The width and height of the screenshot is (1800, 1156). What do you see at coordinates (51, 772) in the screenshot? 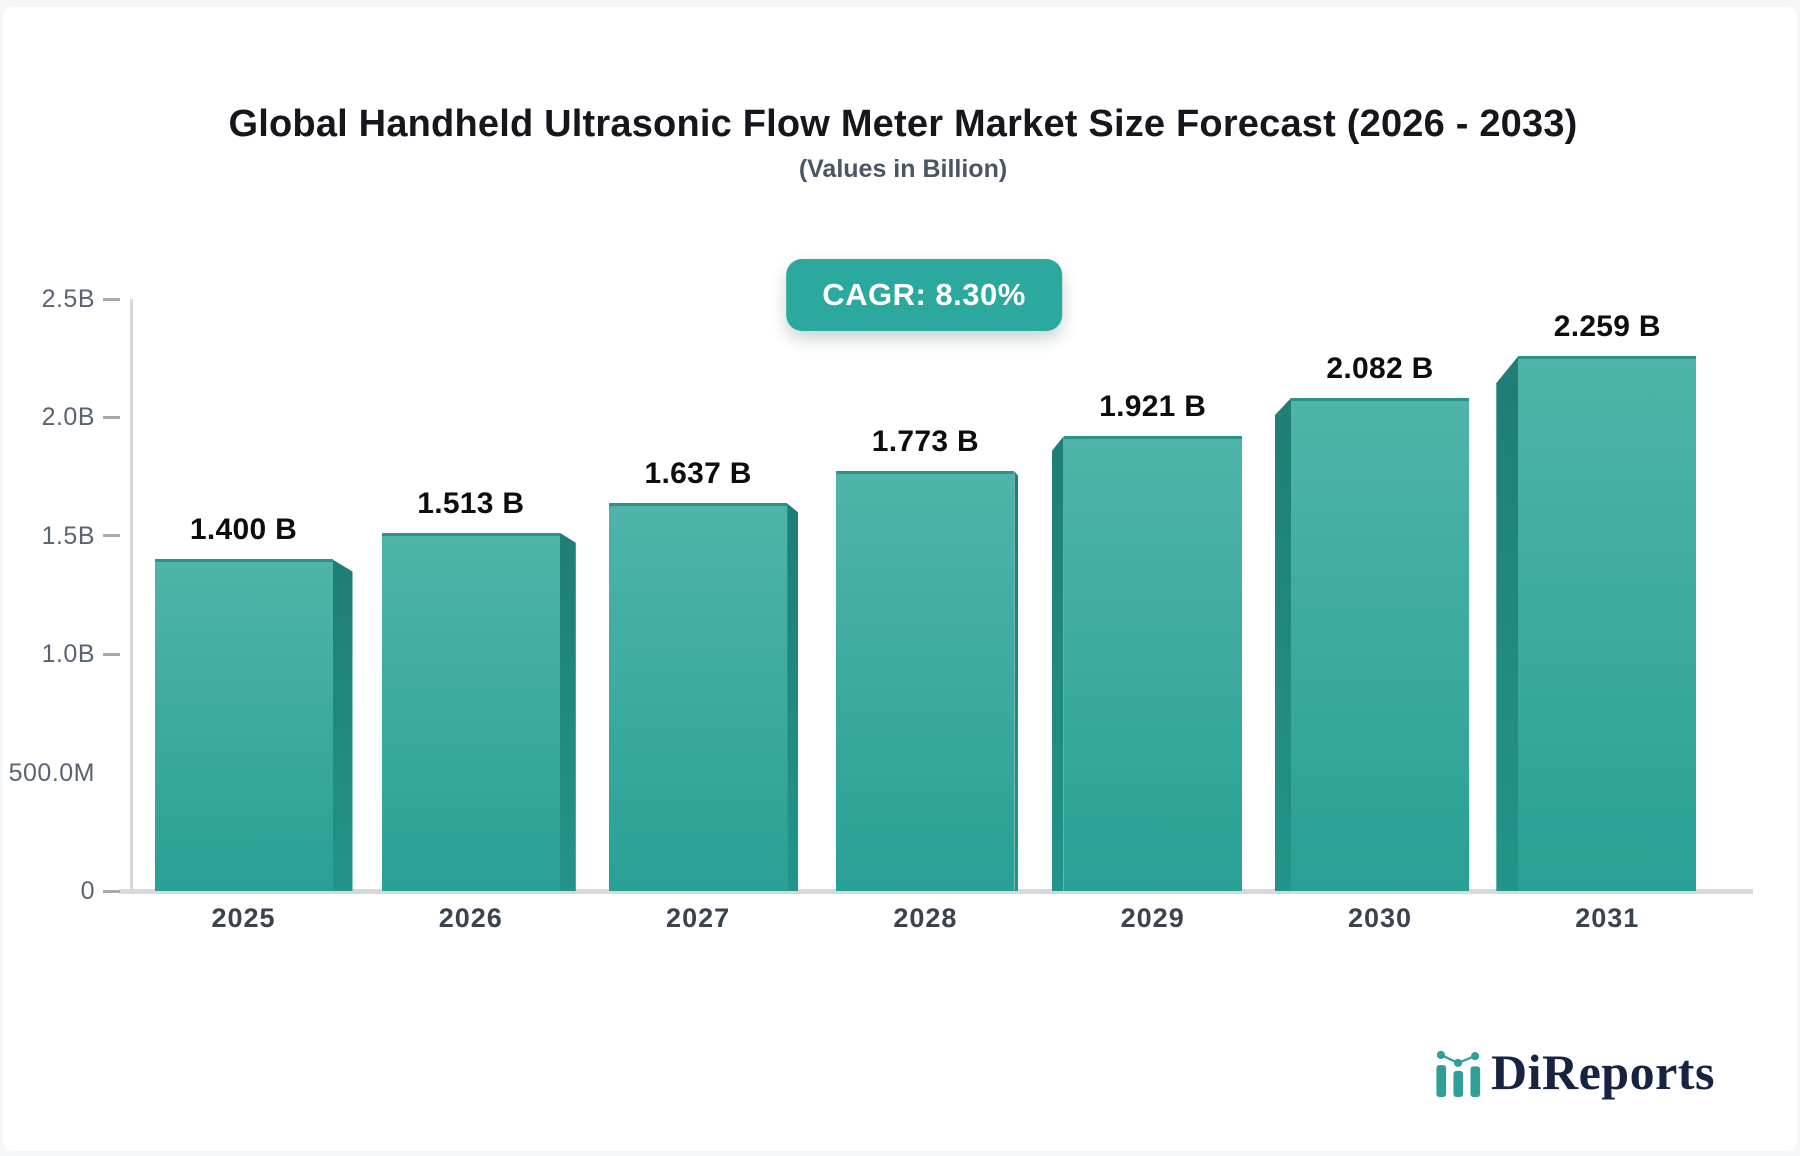
I see `y-tick-label: 500.0M` at bounding box center [51, 772].